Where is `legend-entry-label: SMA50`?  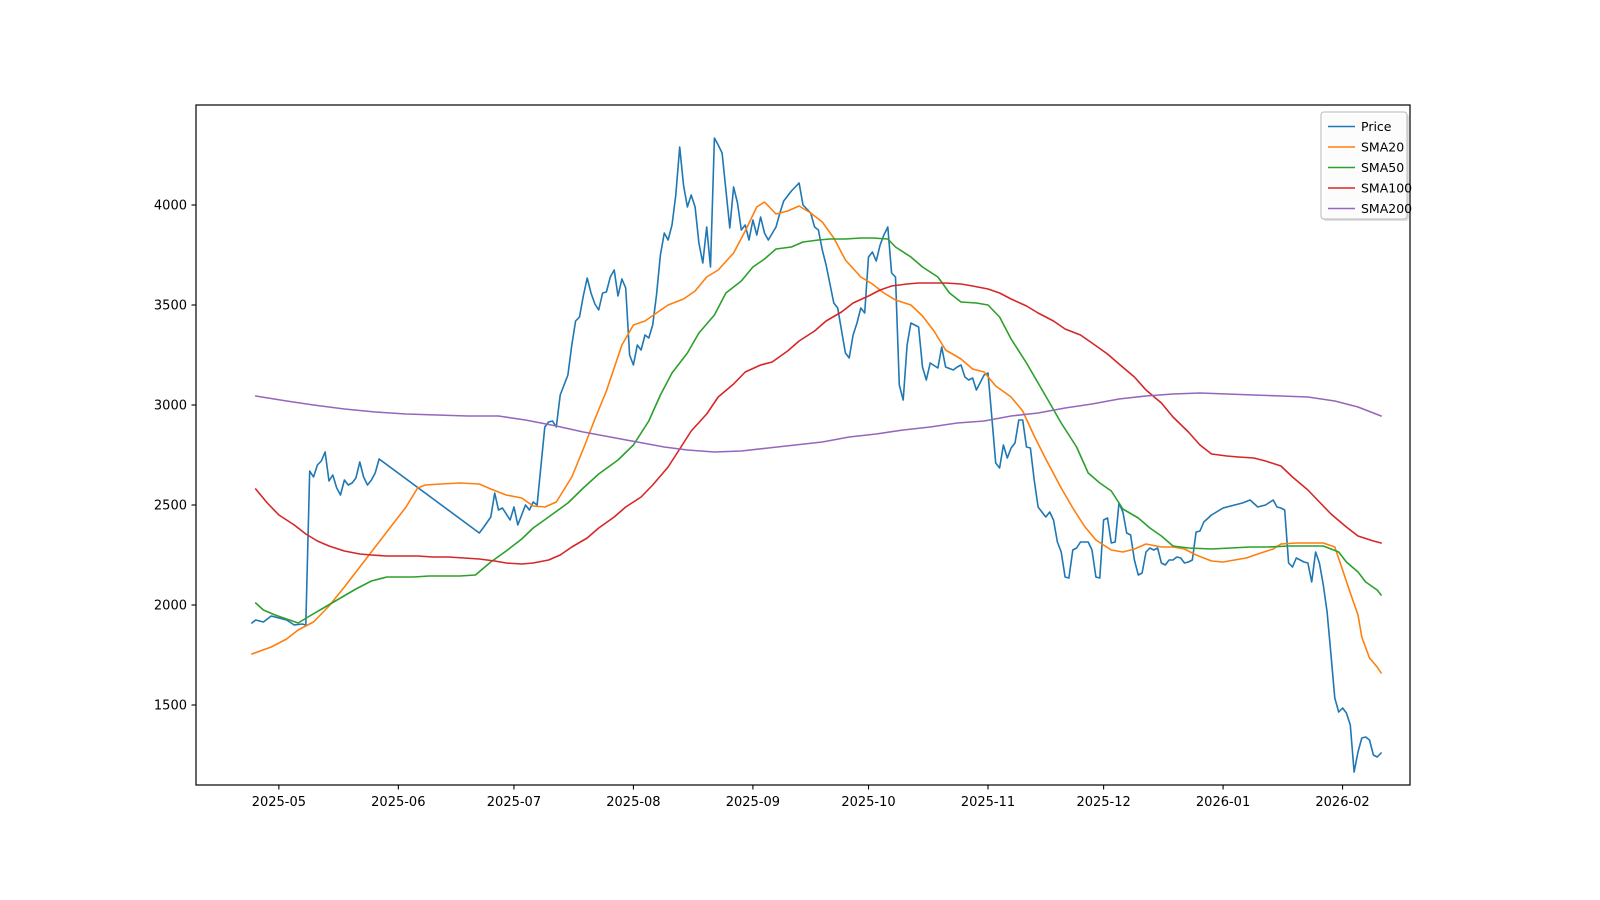 legend-entry-label: SMA50 is located at coordinates (1382, 167).